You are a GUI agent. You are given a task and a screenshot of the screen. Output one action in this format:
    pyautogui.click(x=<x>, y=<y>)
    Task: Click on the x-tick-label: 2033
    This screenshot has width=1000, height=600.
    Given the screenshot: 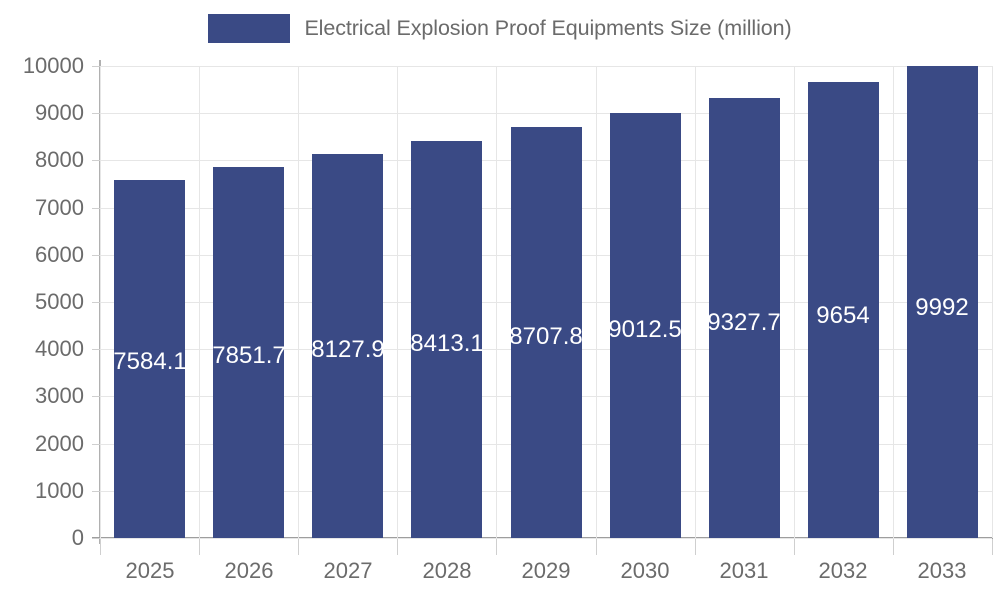 What is the action you would take?
    pyautogui.click(x=942, y=570)
    